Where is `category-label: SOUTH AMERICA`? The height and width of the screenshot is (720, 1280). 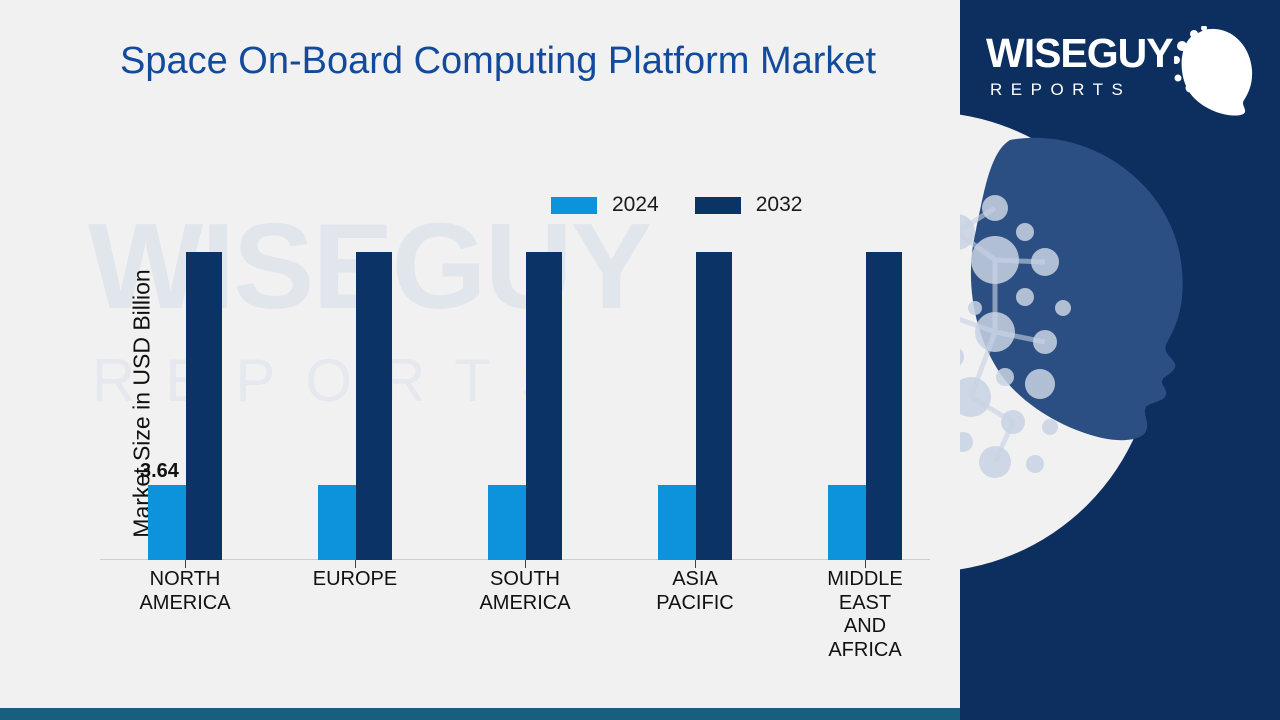 category-label: SOUTH AMERICA is located at coordinates (525, 591).